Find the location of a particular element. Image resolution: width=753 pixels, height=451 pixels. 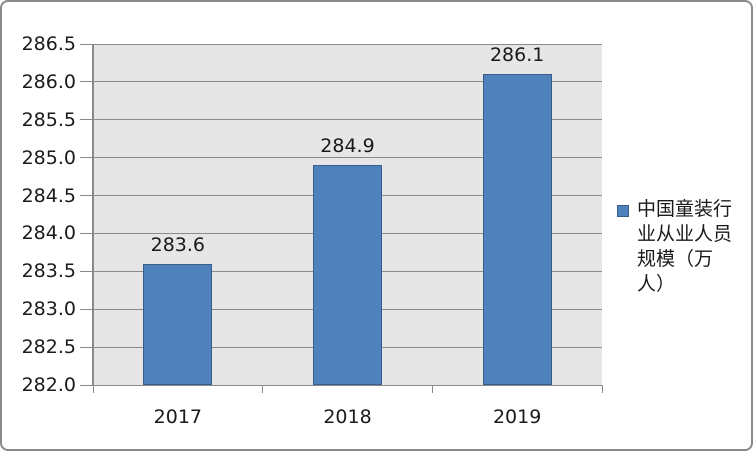

legend-label: 中国童装行业从业人员规模（万人） is located at coordinates (693, 247).